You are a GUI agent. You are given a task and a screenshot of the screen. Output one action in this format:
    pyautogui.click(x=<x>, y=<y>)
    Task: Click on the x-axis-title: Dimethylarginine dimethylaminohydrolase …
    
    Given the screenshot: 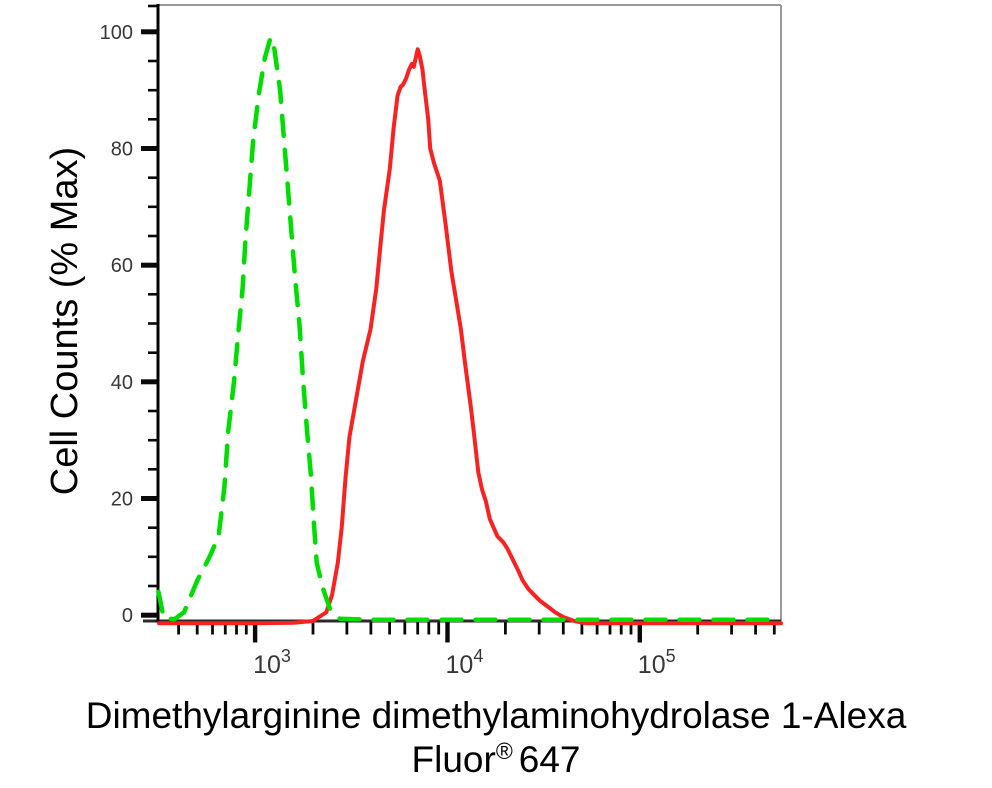 What is the action you would take?
    pyautogui.click(x=496, y=740)
    